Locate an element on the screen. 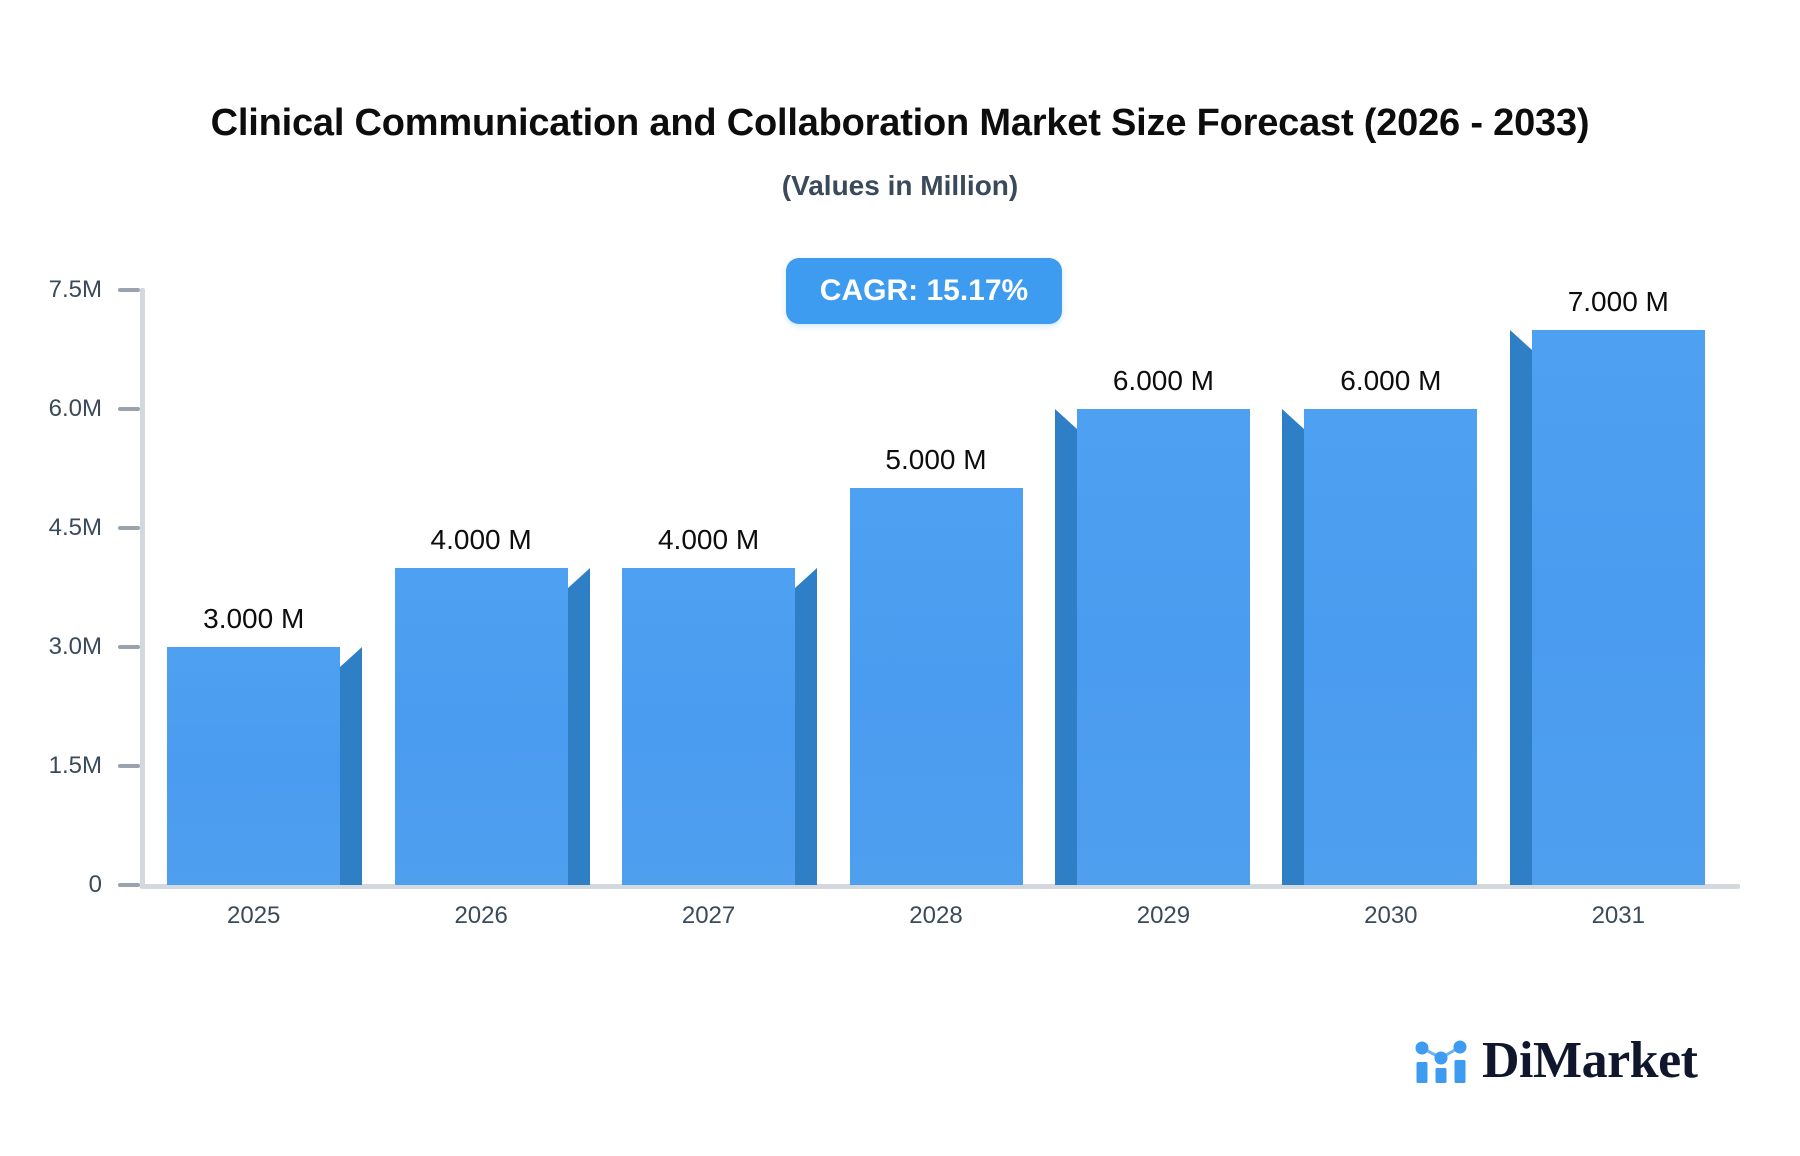 The height and width of the screenshot is (1156, 1800). y-axis-tick: 4.5M is located at coordinates (70, 528).